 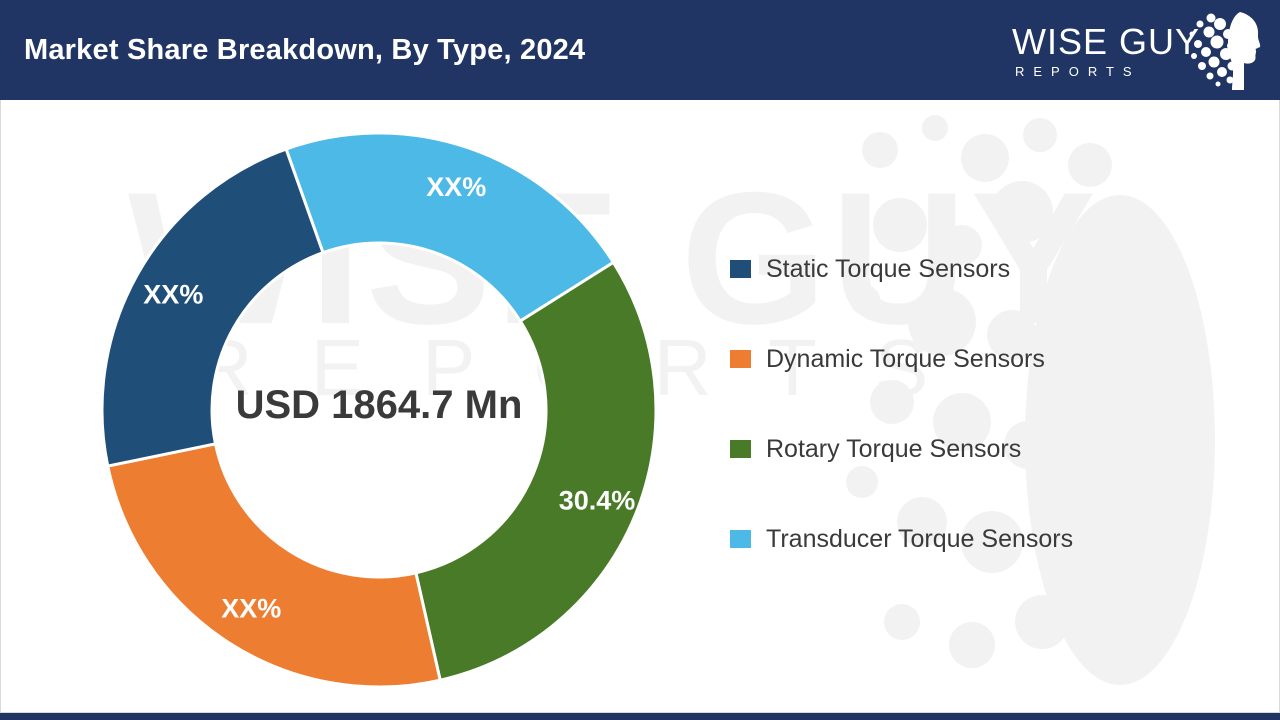 I want to click on legend-item-rotary: Rotary Torque Sensors, so click(x=901, y=449).